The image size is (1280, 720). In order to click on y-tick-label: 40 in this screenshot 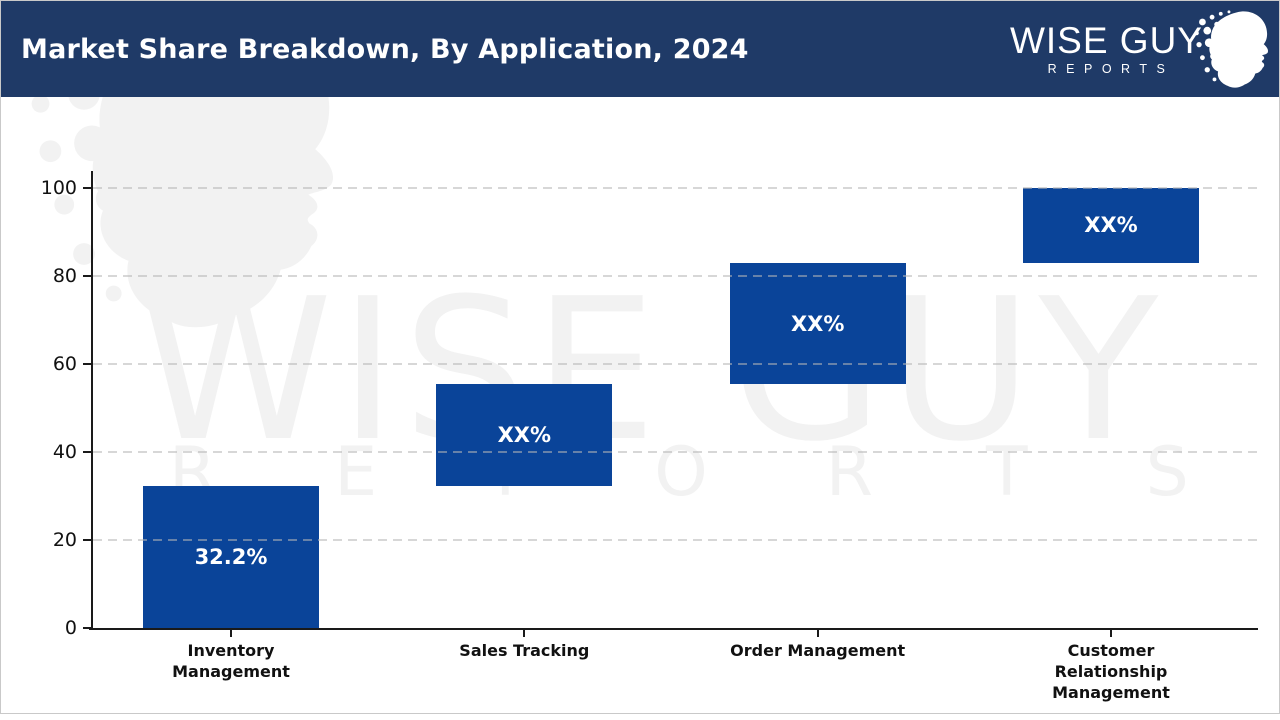, I will do `click(64, 452)`.